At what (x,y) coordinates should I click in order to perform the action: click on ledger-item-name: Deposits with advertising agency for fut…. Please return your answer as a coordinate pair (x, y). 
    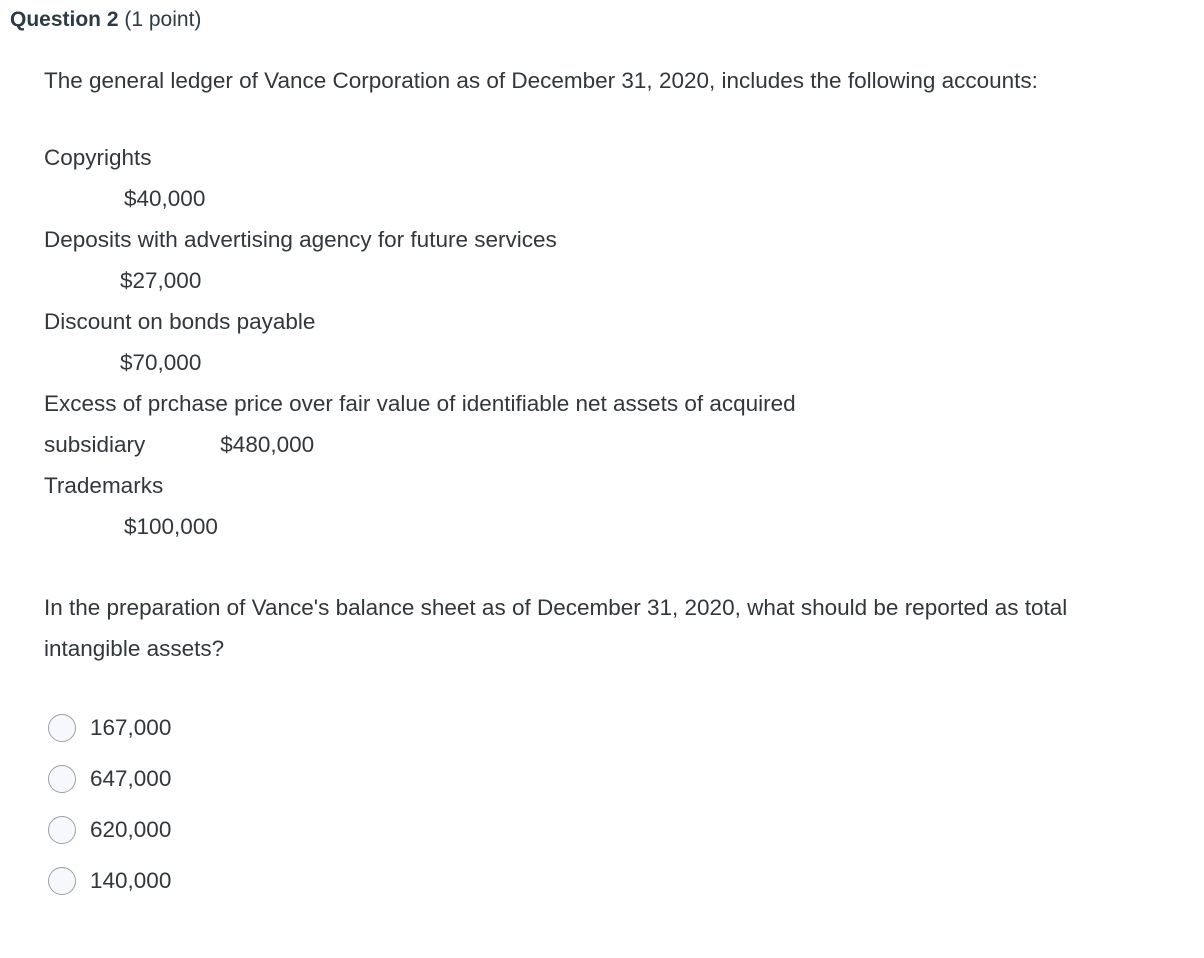
    Looking at the image, I should click on (300, 239).